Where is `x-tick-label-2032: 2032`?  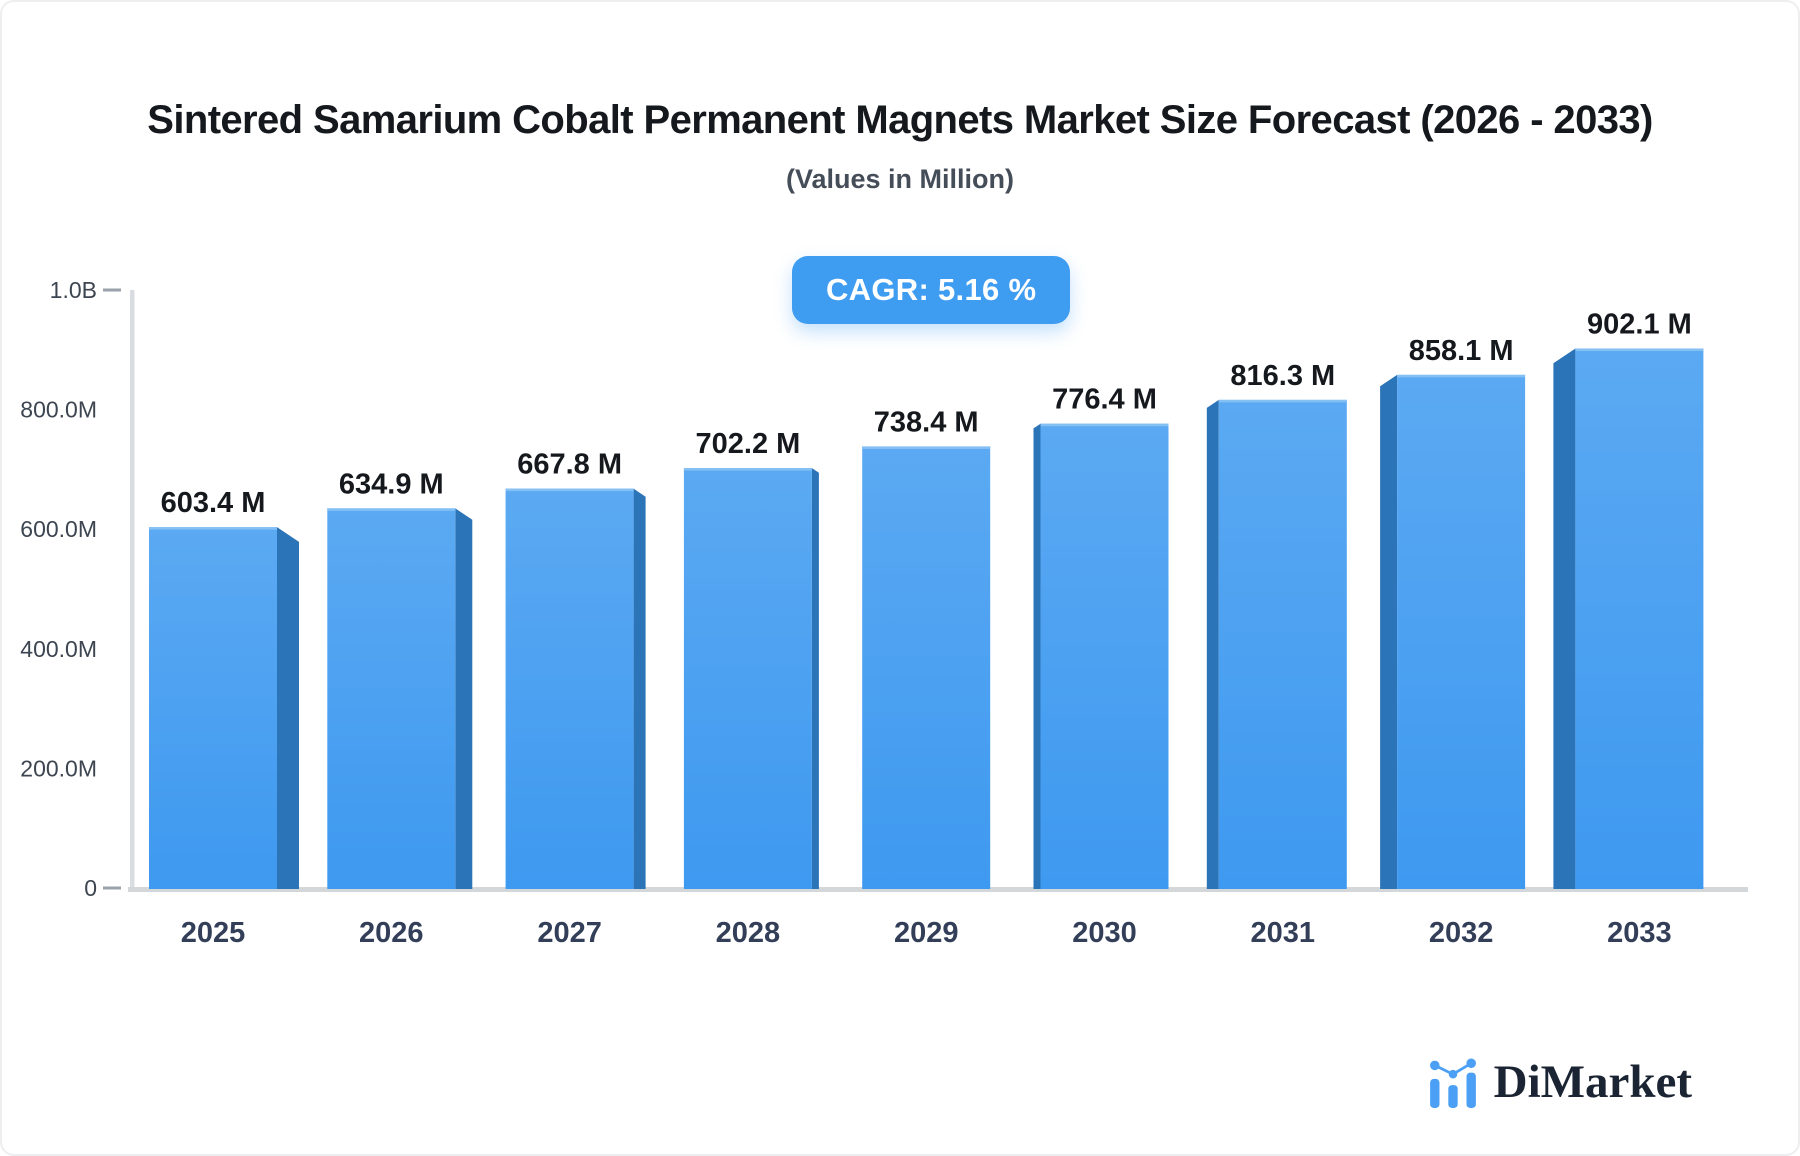
x-tick-label-2032: 2032 is located at coordinates (1461, 933).